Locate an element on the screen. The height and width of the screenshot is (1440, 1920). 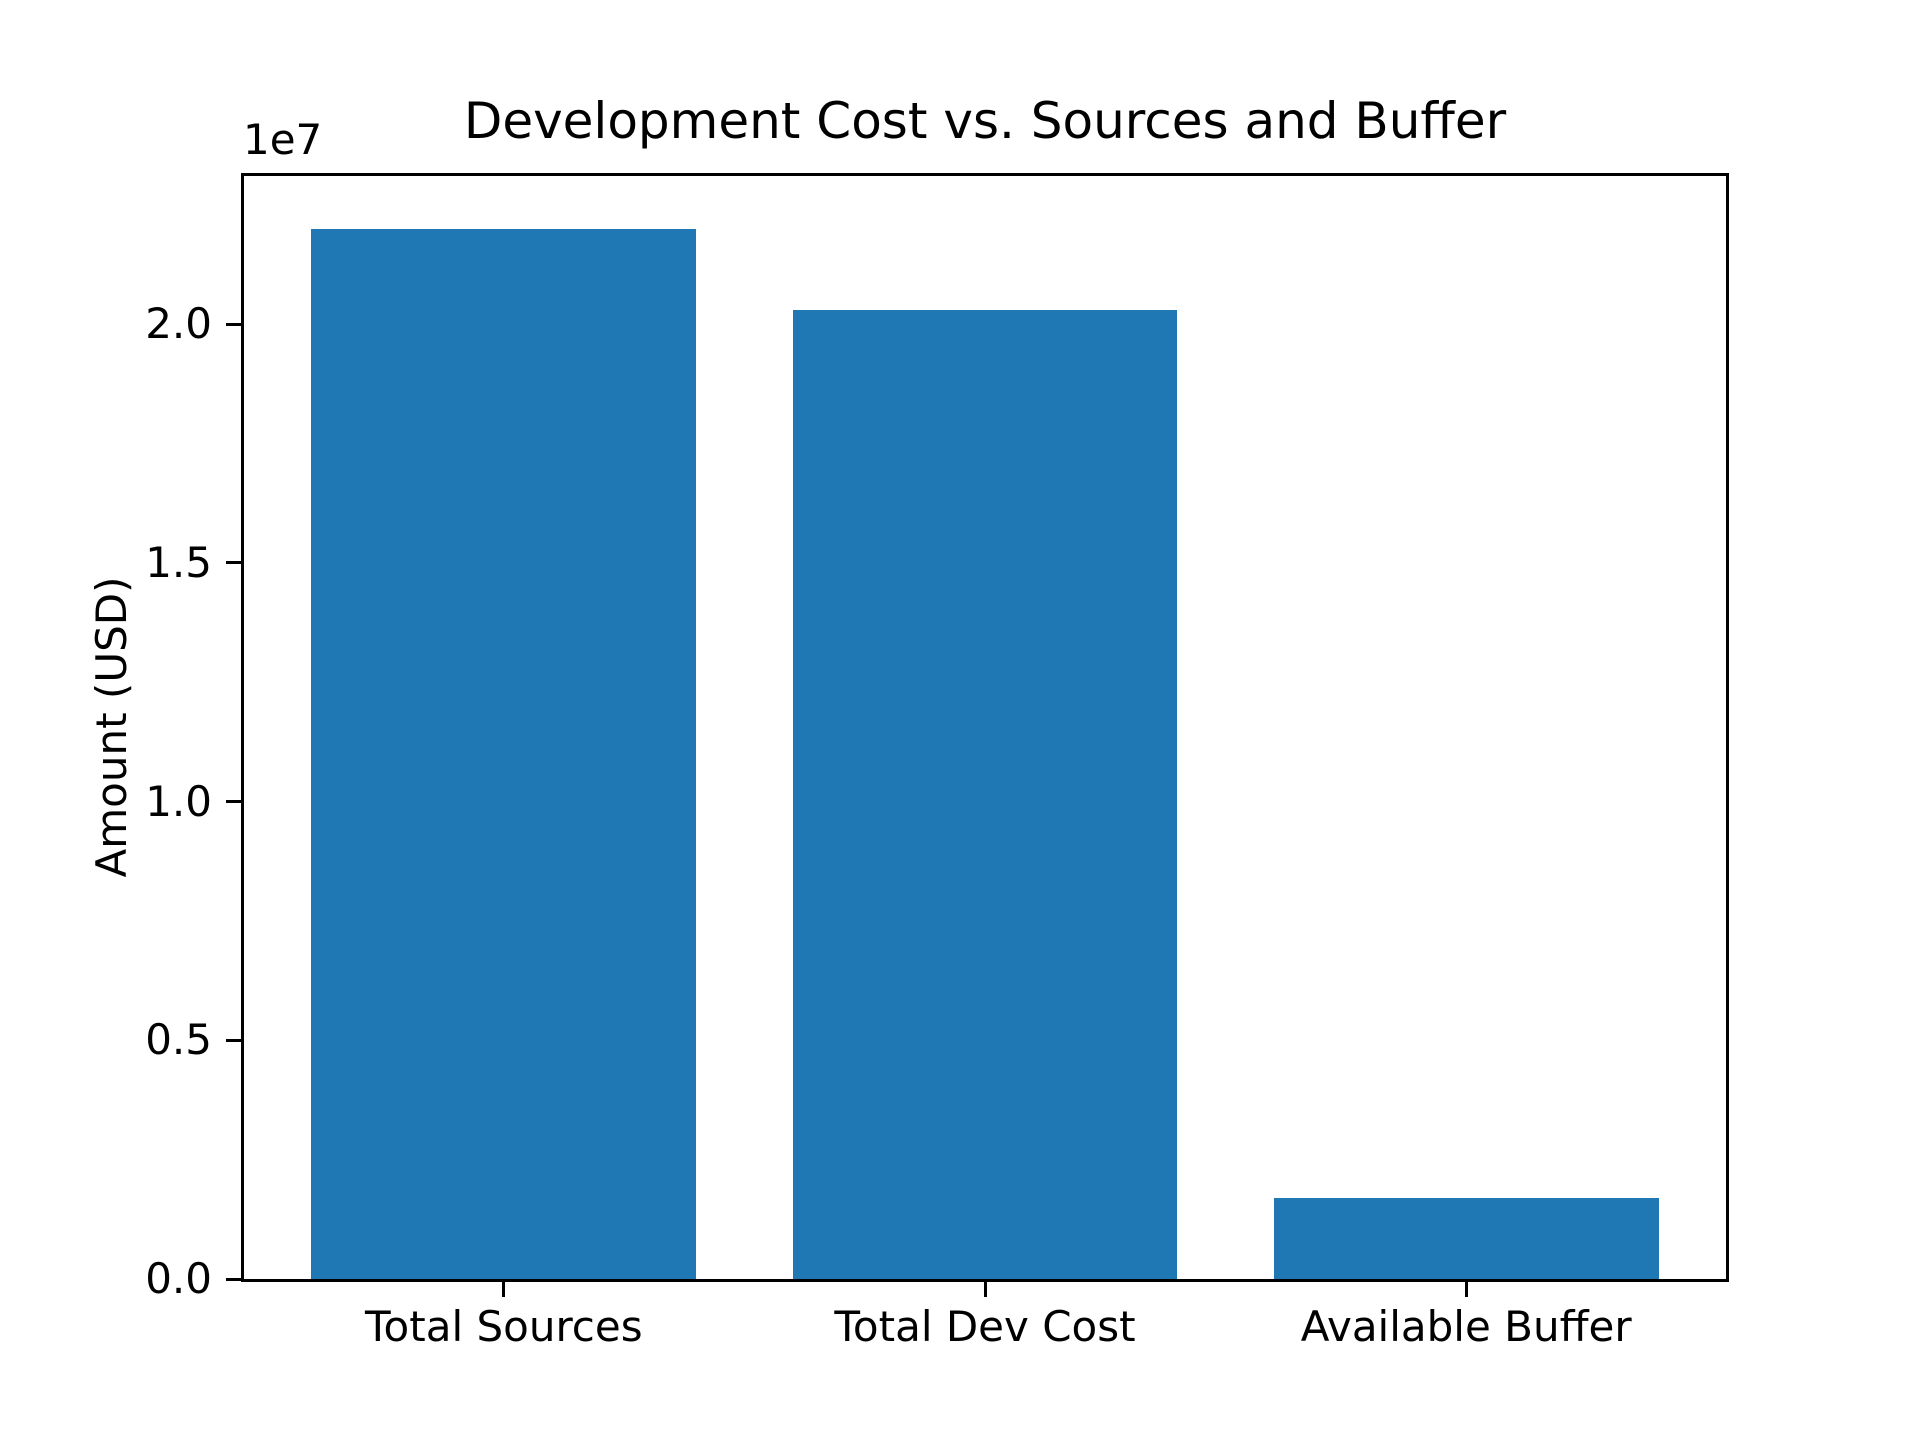
y-tick-label: 1.0 is located at coordinates (178, 801).